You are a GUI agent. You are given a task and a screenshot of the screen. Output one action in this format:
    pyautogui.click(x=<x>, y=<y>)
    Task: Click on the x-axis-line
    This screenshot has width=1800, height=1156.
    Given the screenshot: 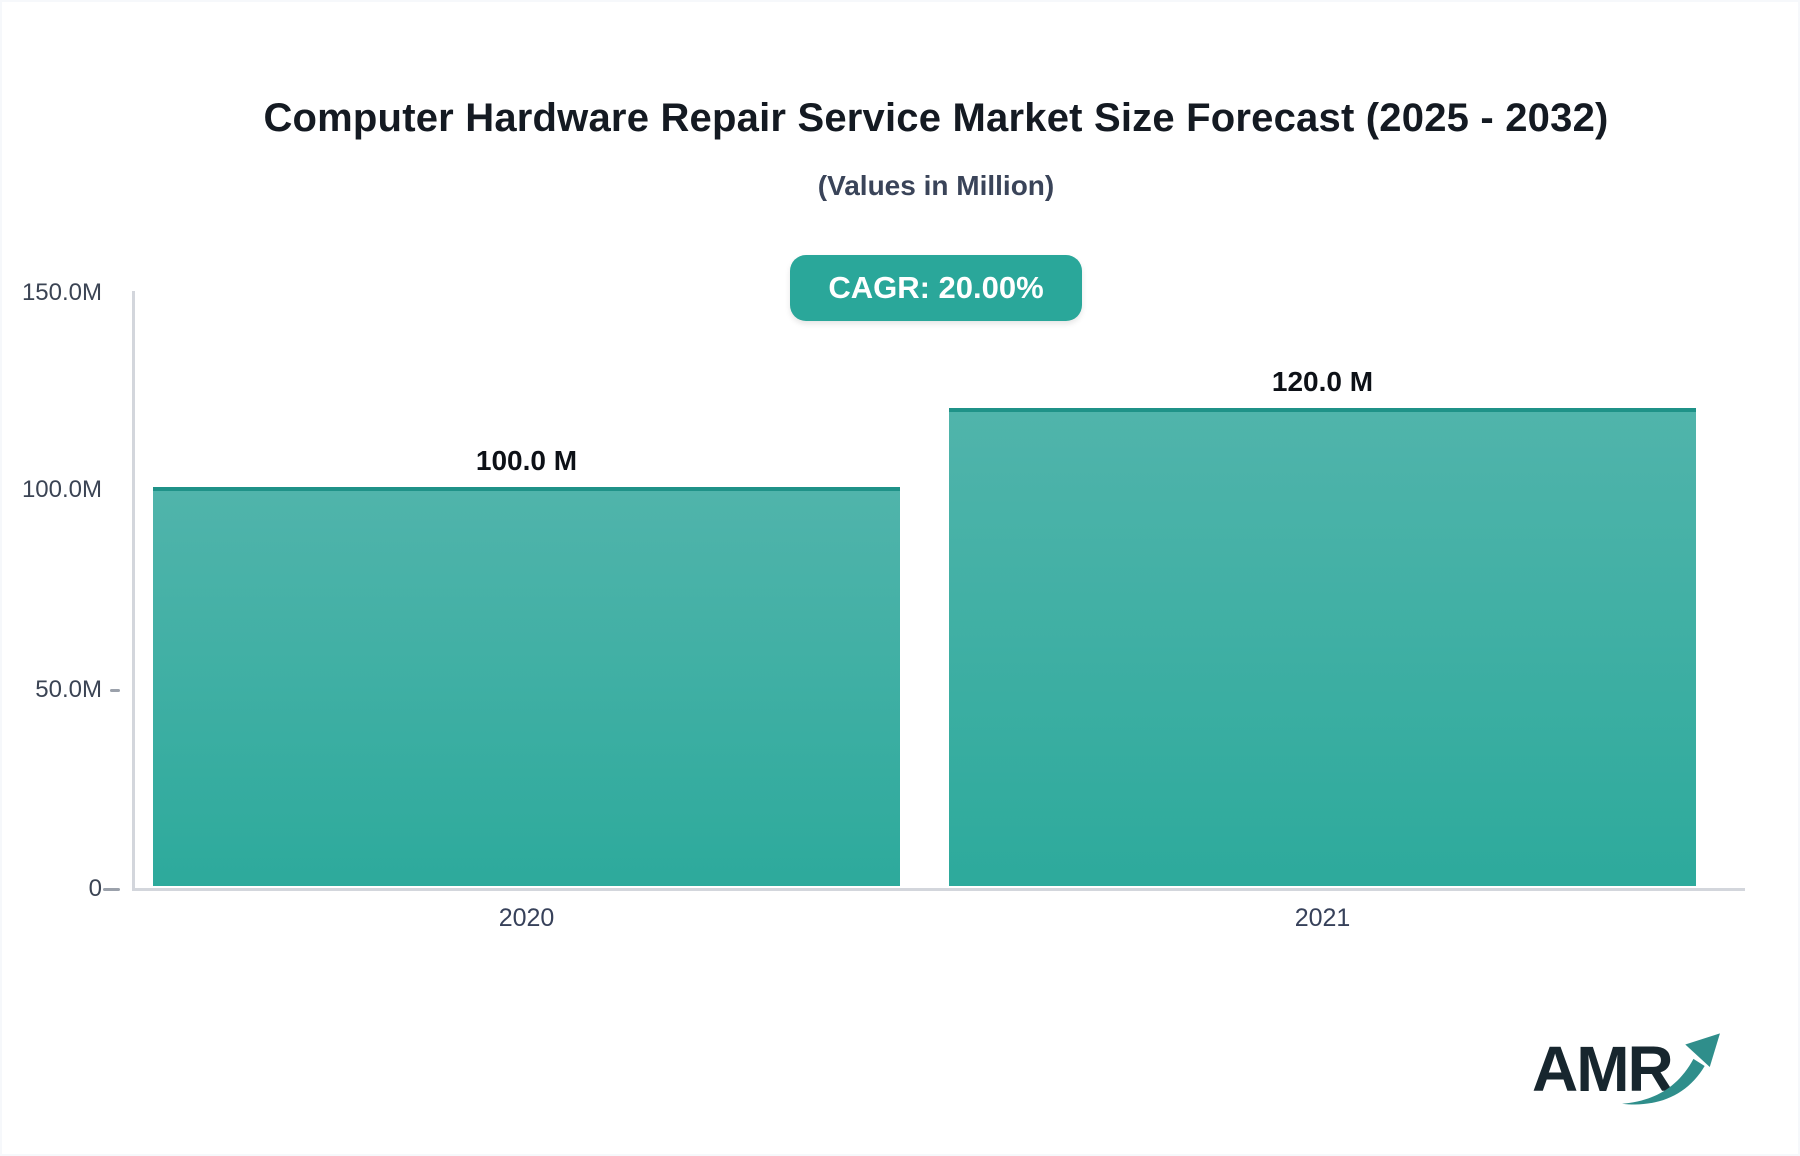 What is the action you would take?
    pyautogui.click(x=938, y=889)
    